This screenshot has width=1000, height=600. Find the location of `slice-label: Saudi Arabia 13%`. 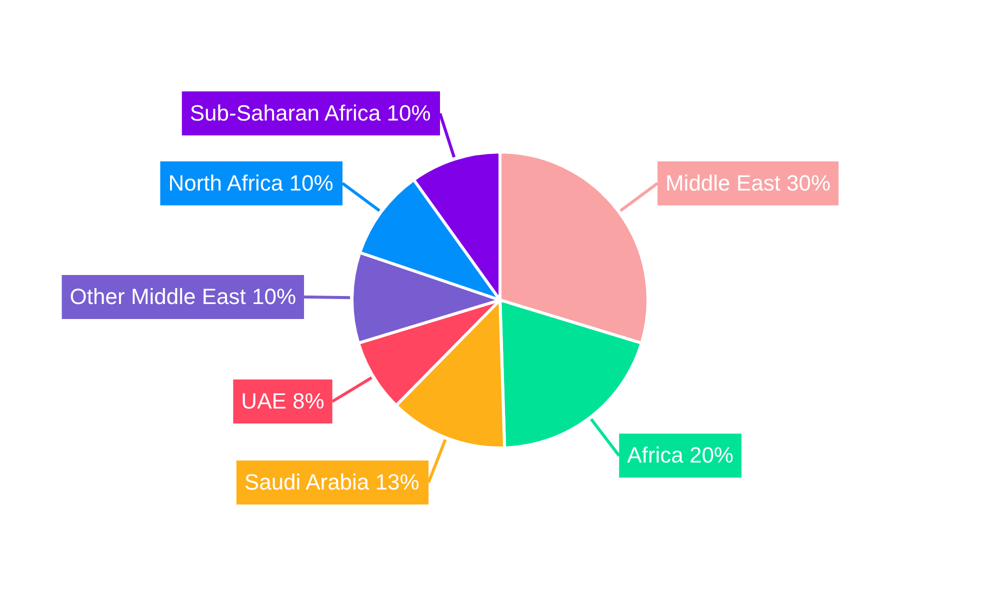

slice-label: Saudi Arabia 13% is located at coordinates (332, 482).